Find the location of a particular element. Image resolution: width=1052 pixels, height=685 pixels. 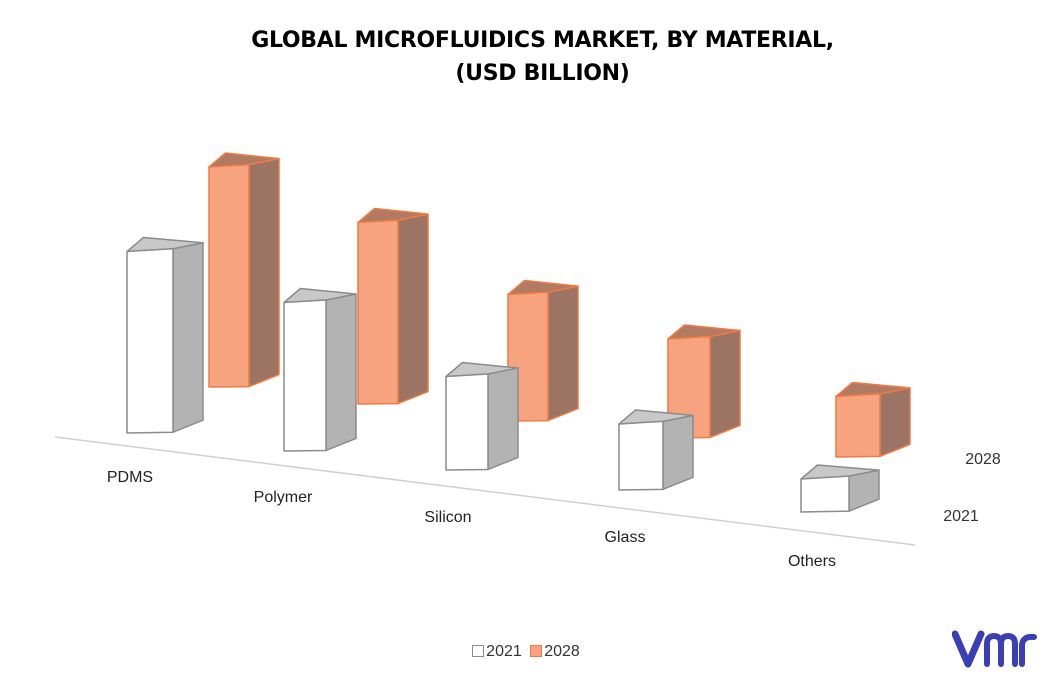

bar-2021-polymer-side is located at coordinates (341, 372).